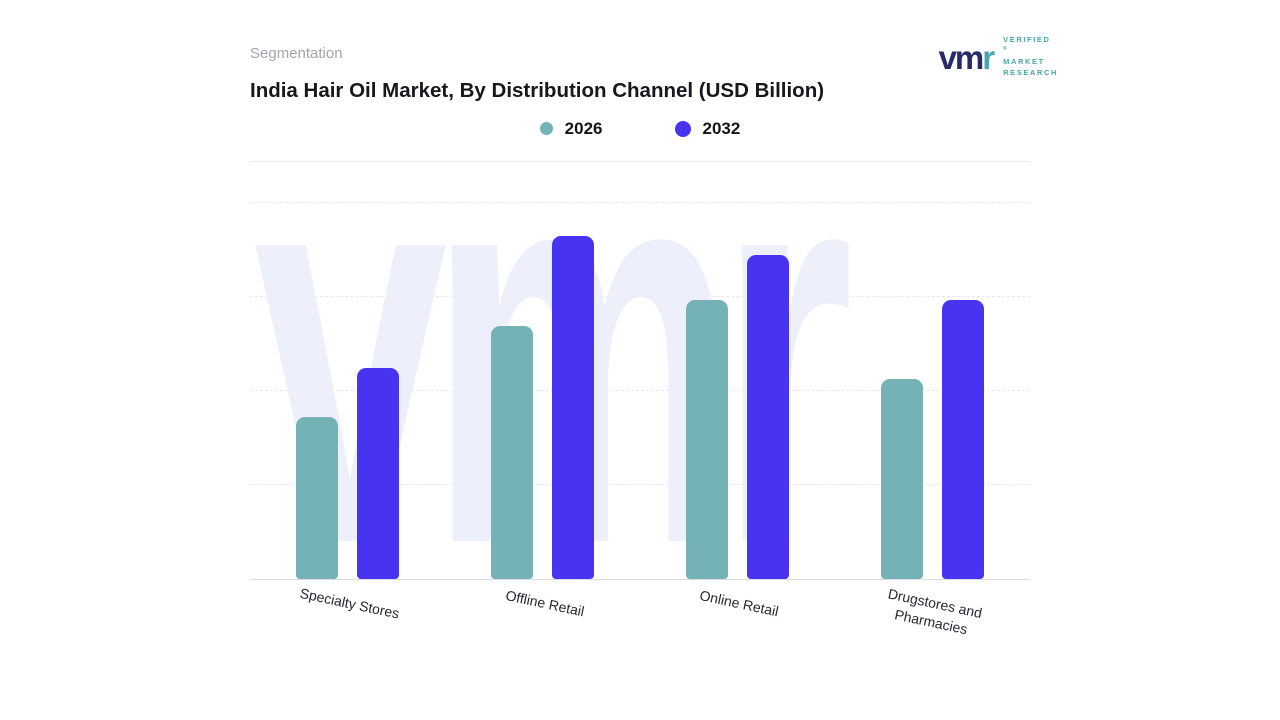 This screenshot has height=720, width=1280. I want to click on legend-item-2032: 2032, so click(707, 128).